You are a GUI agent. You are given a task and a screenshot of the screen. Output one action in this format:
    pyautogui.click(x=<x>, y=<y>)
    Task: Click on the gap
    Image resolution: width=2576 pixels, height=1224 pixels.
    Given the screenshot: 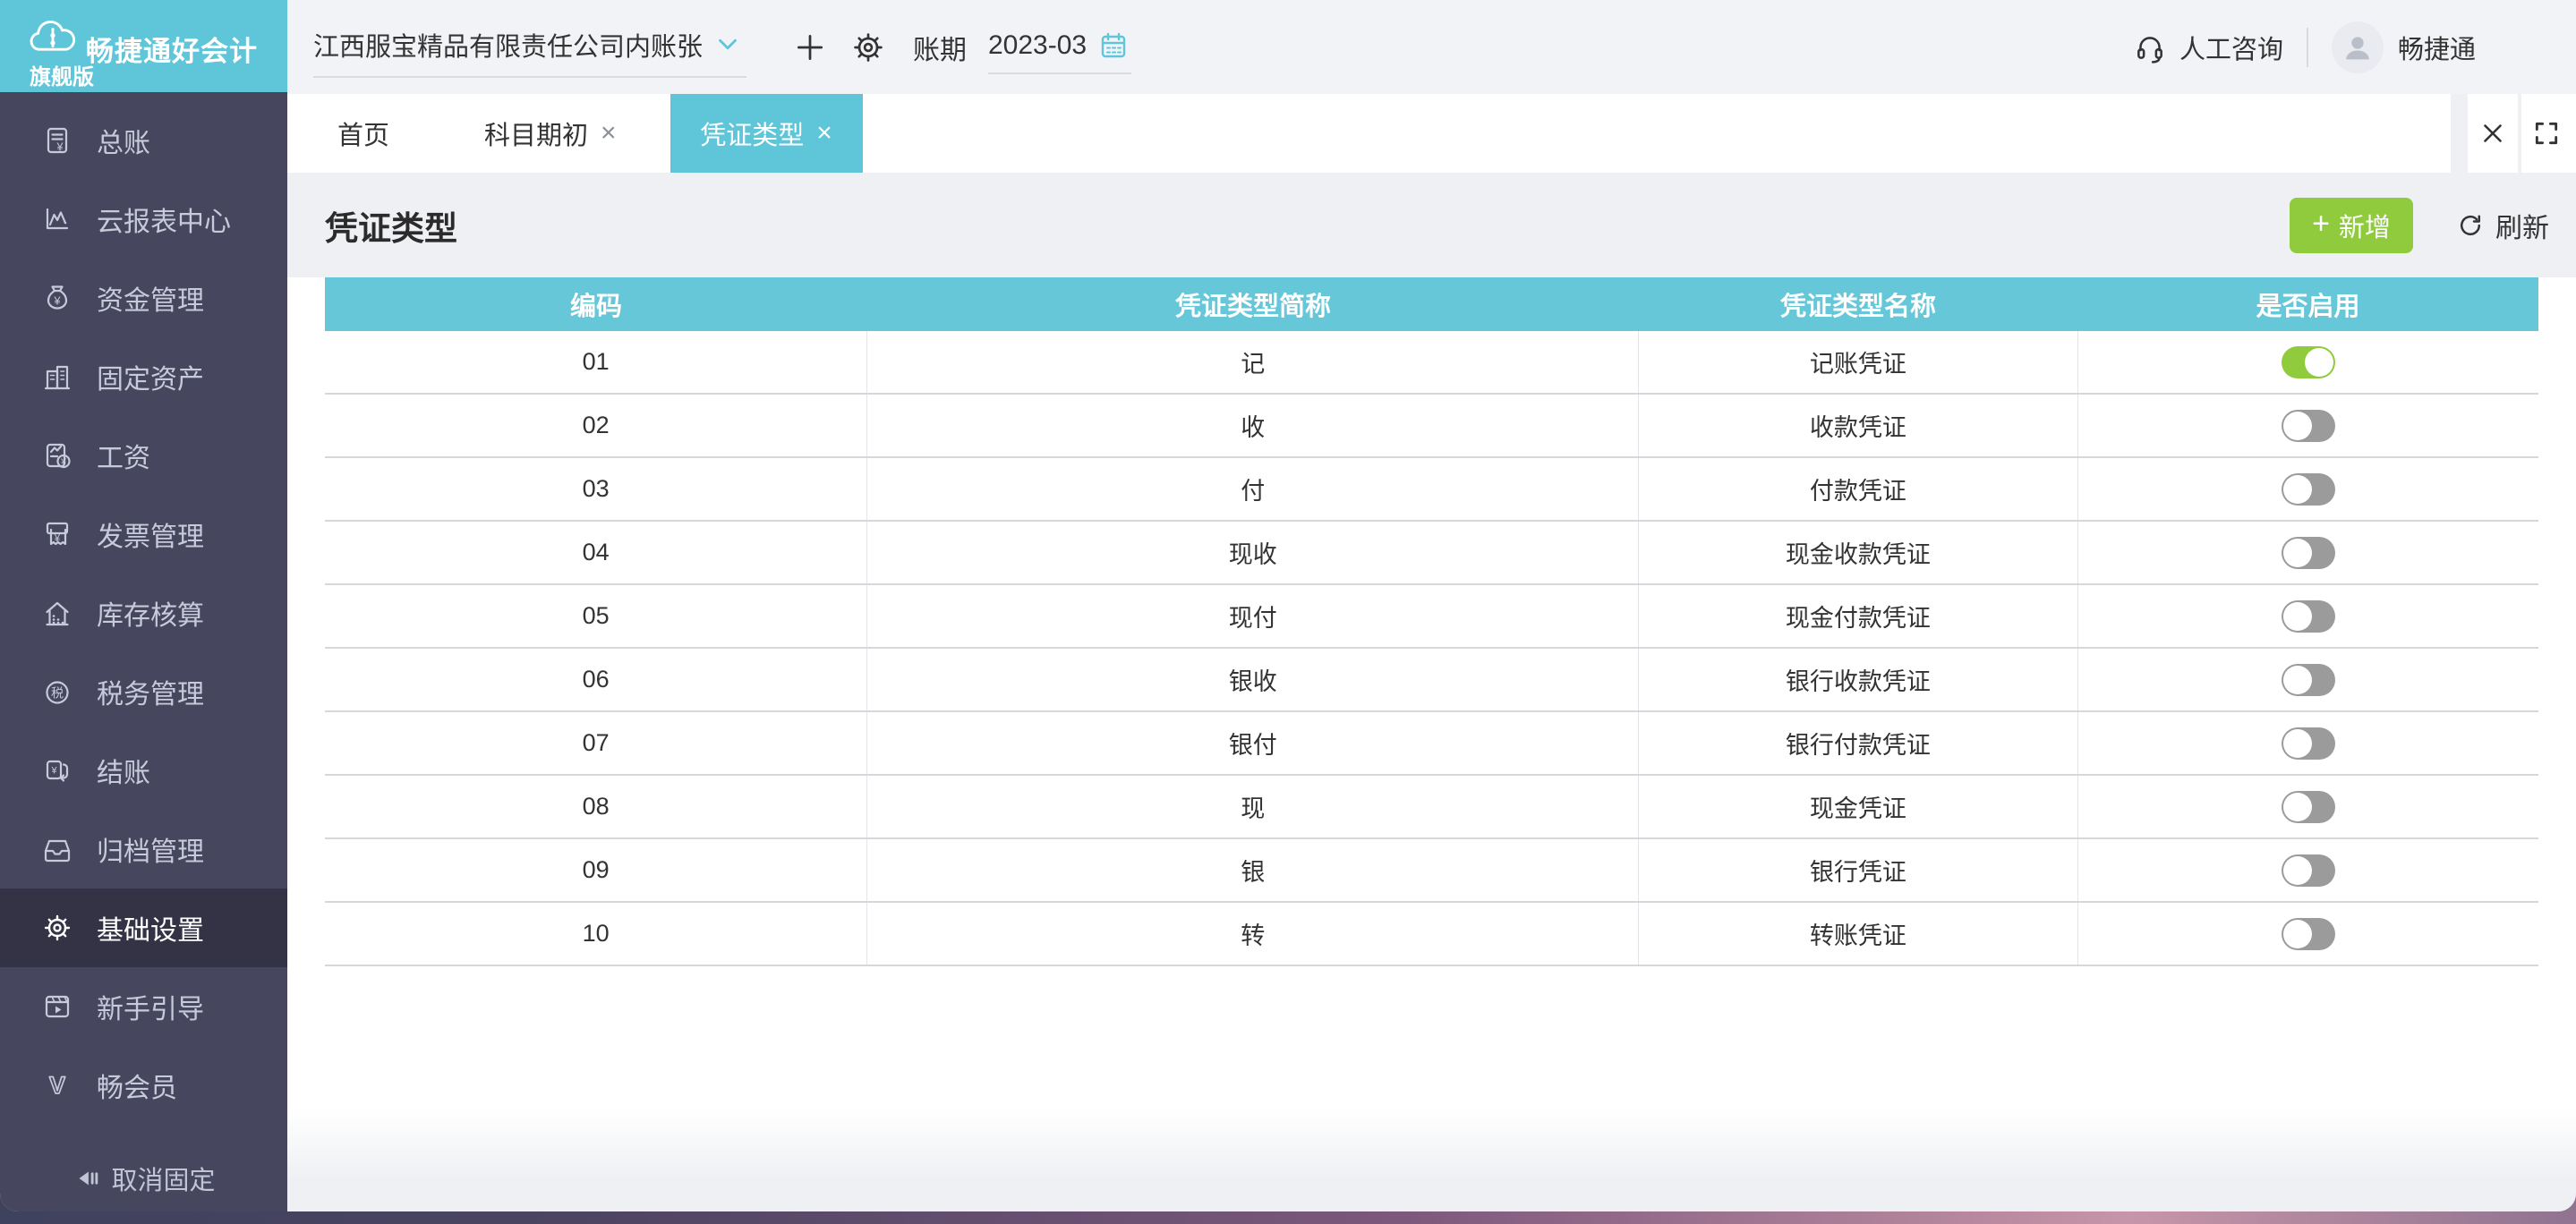 What is the action you would take?
    pyautogui.click(x=2574, y=133)
    